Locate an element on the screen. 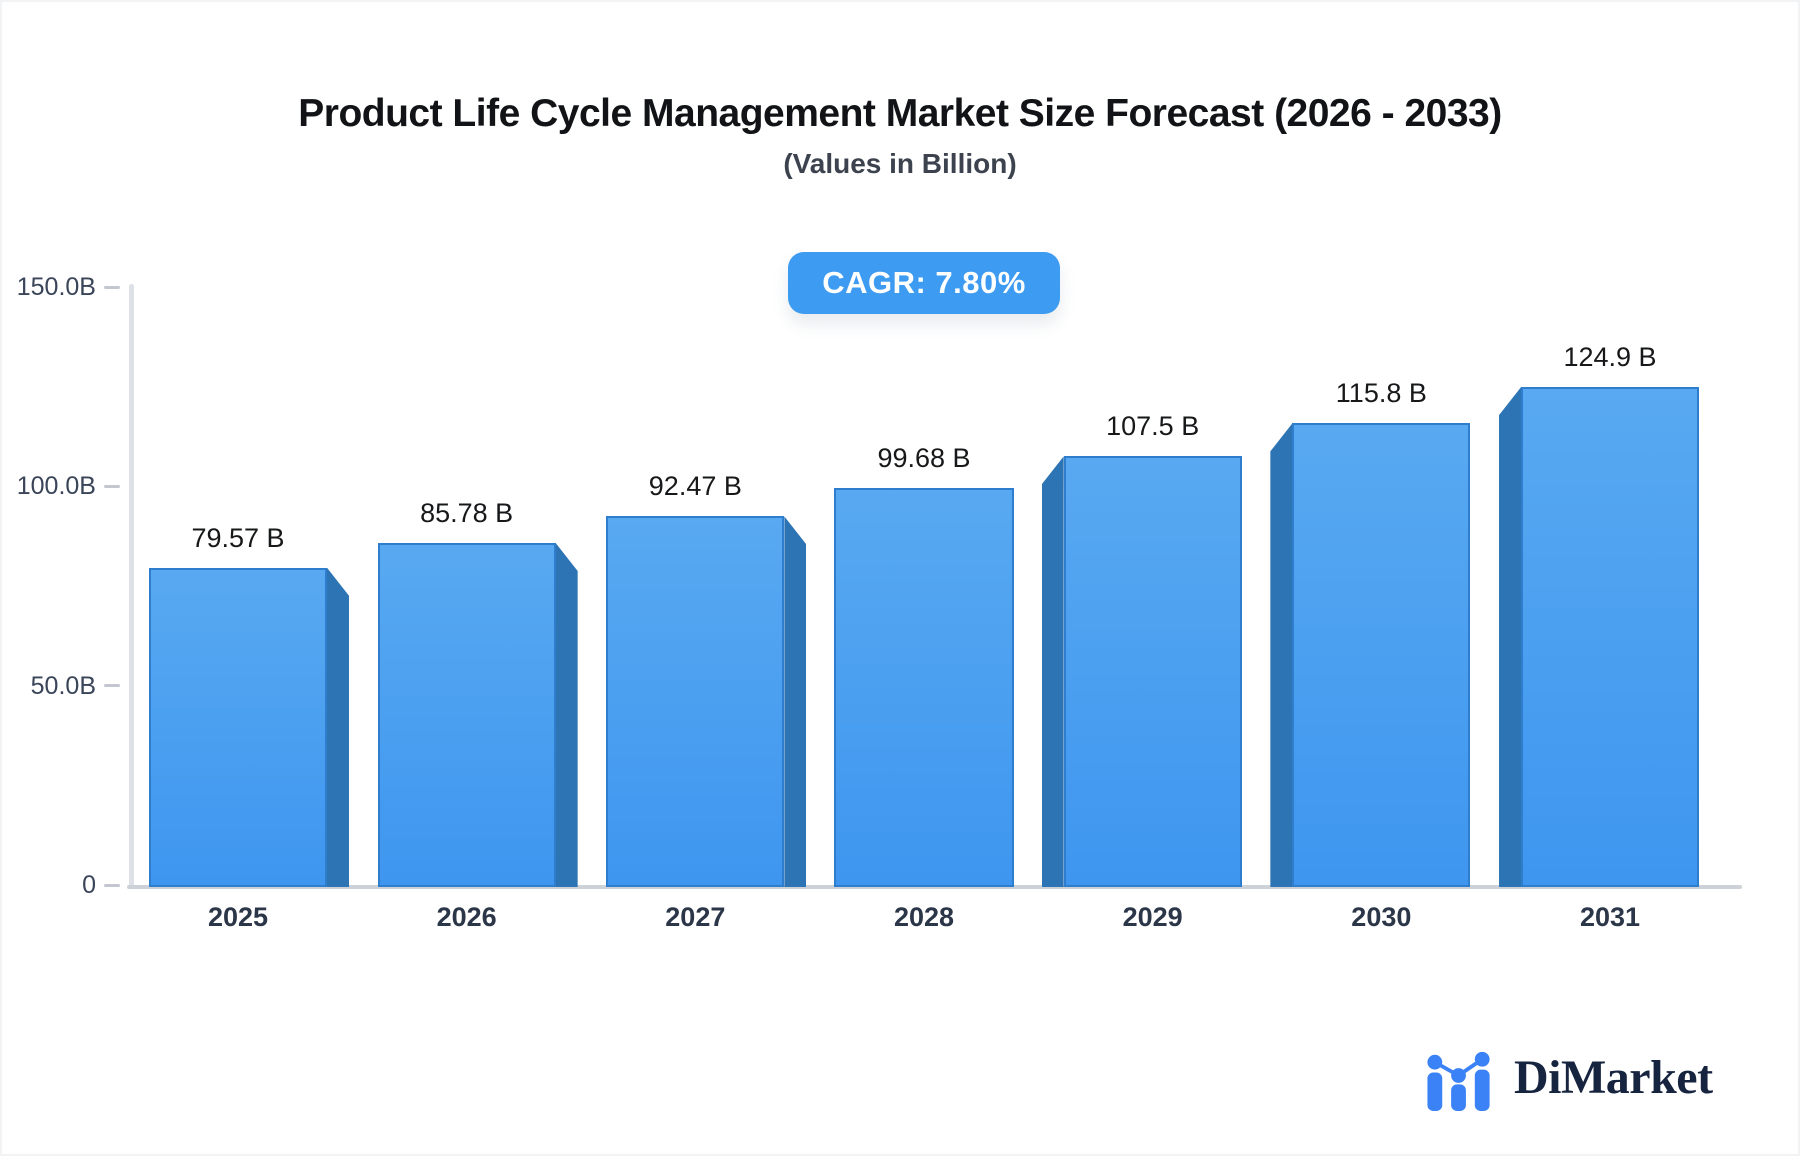 This screenshot has height=1156, width=1800. bar-side-2030 is located at coordinates (1281, 655).